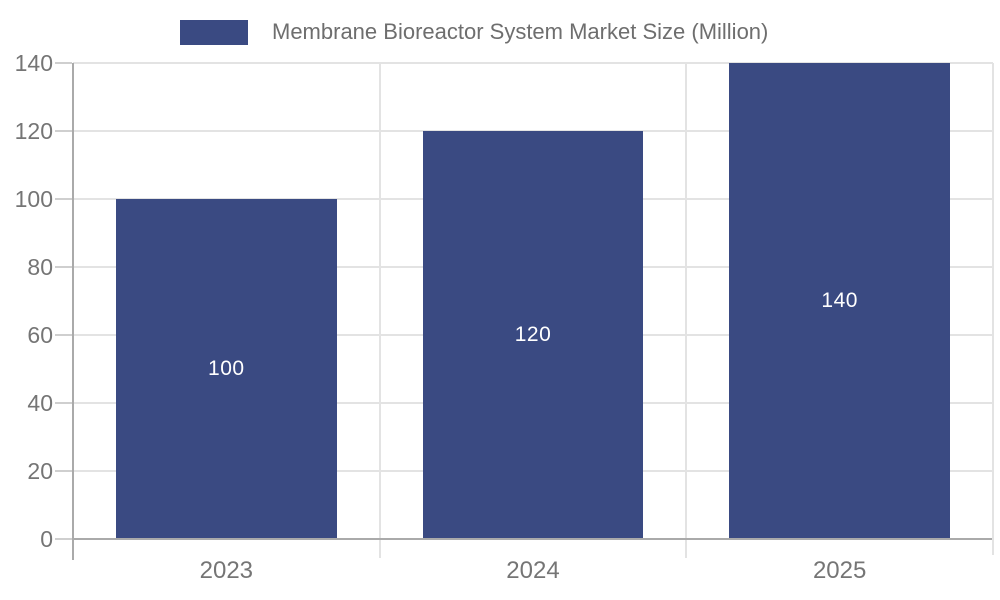 The height and width of the screenshot is (600, 1000). I want to click on bar: 100, so click(226, 369).